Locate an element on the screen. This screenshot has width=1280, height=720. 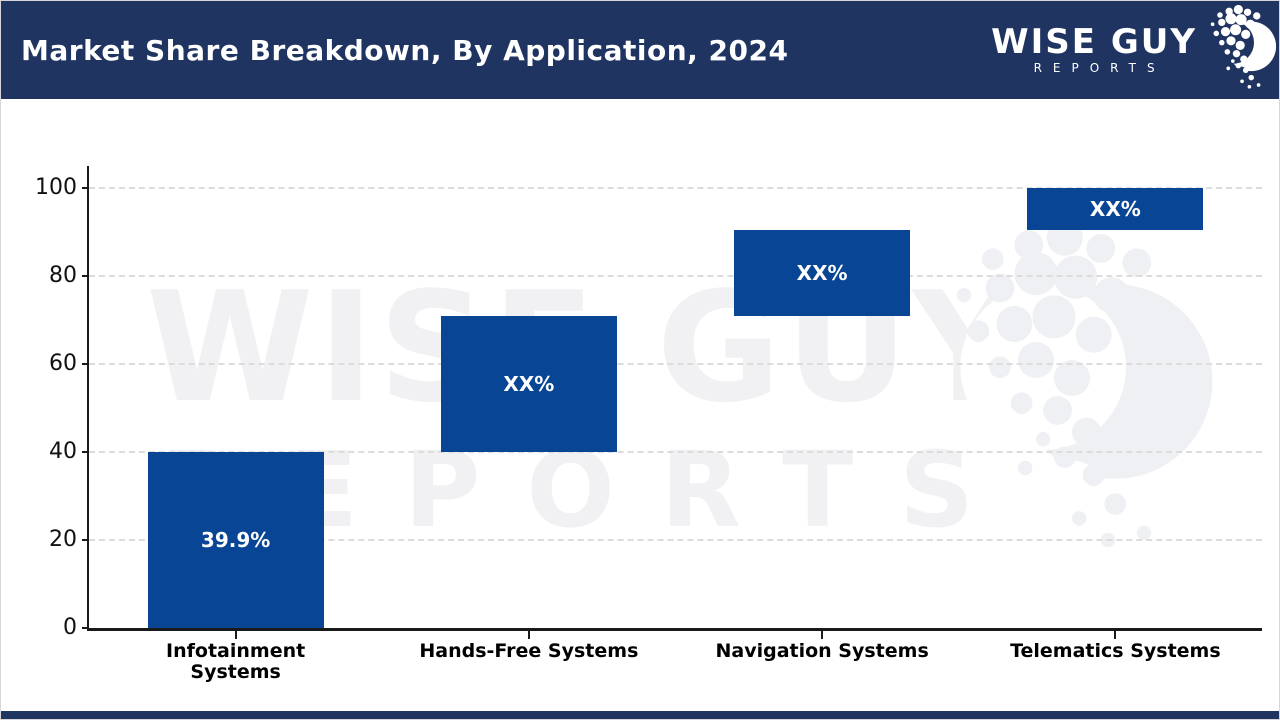
footer-bar is located at coordinates (640, 715).